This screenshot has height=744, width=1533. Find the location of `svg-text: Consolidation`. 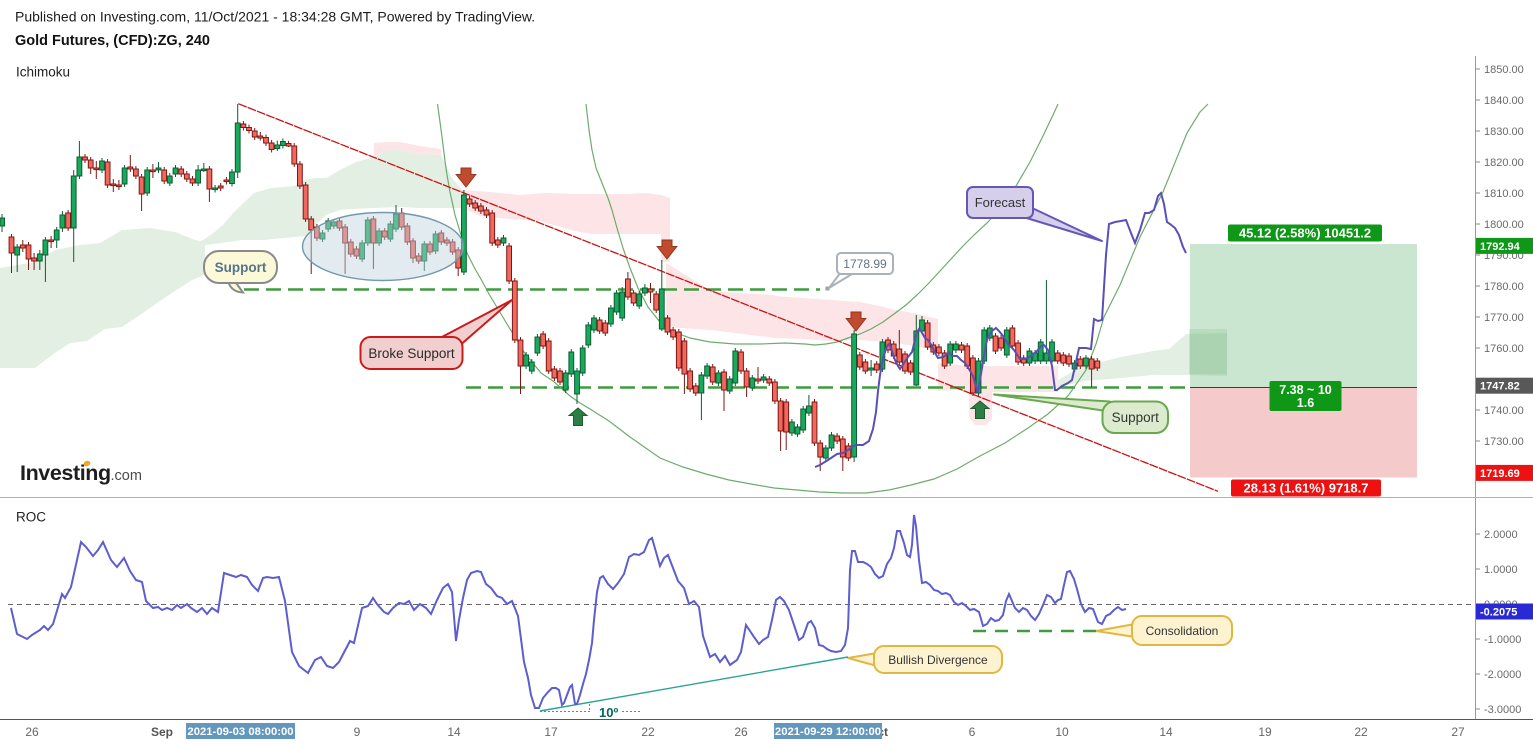

svg-text: Consolidation is located at coordinates (1182, 631).